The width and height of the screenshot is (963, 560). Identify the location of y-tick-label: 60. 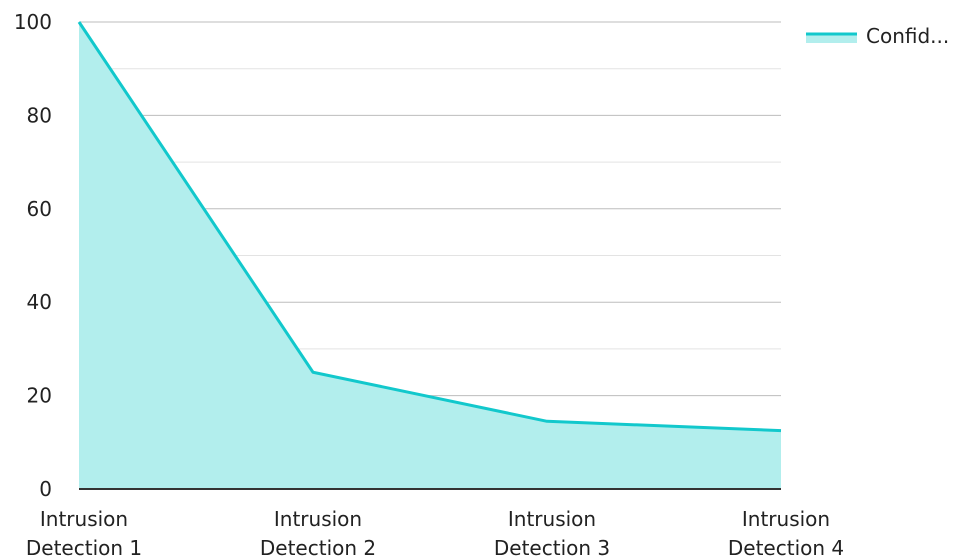
(39, 209).